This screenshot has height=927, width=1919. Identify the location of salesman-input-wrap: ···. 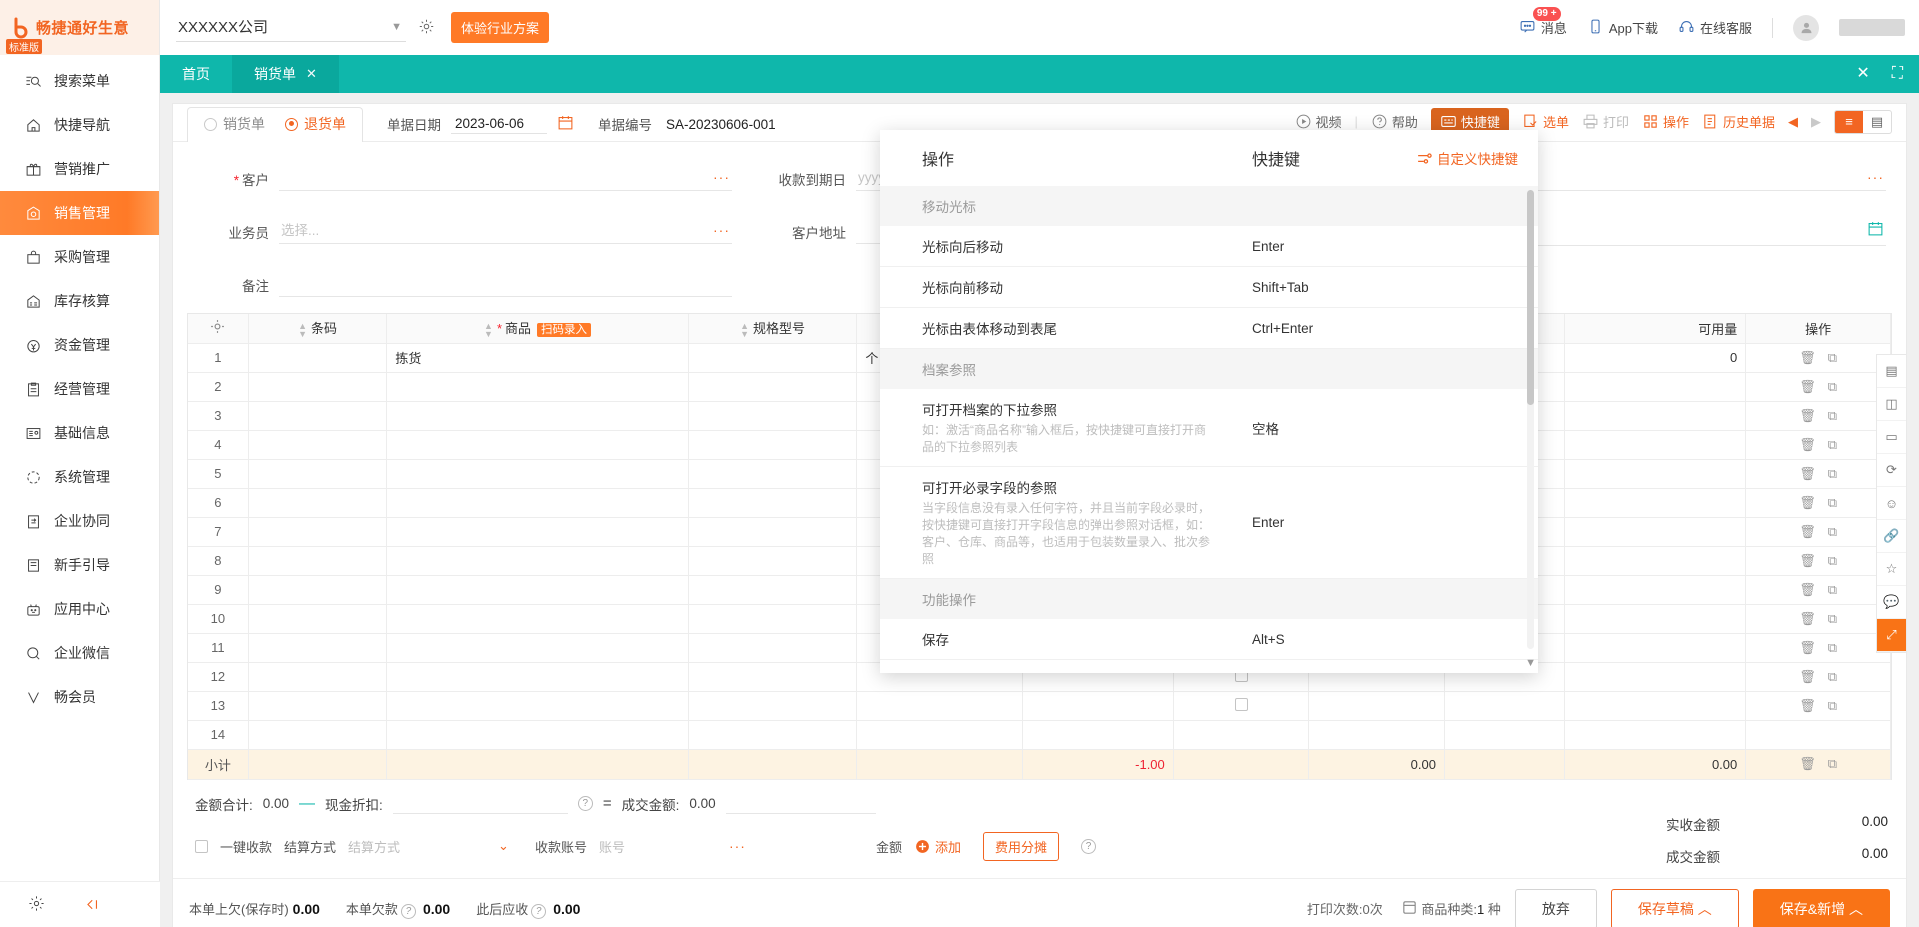
(505, 231).